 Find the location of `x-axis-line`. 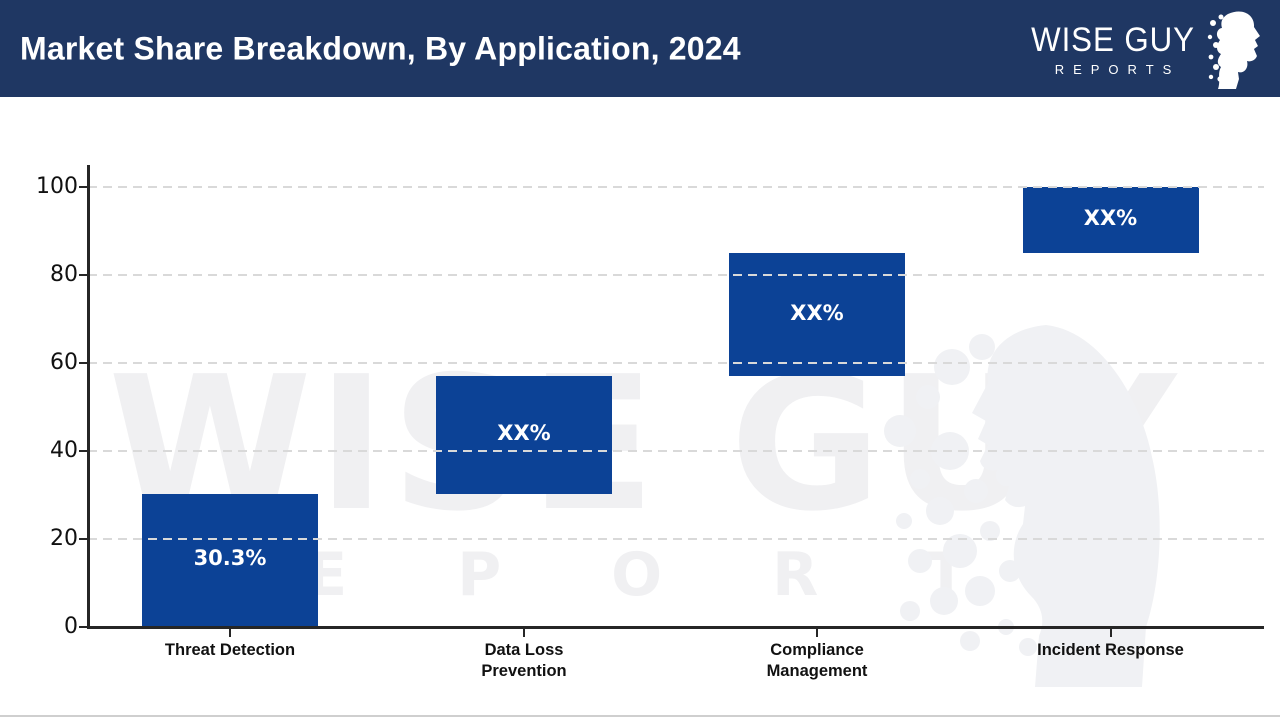

x-axis-line is located at coordinates (675, 627).